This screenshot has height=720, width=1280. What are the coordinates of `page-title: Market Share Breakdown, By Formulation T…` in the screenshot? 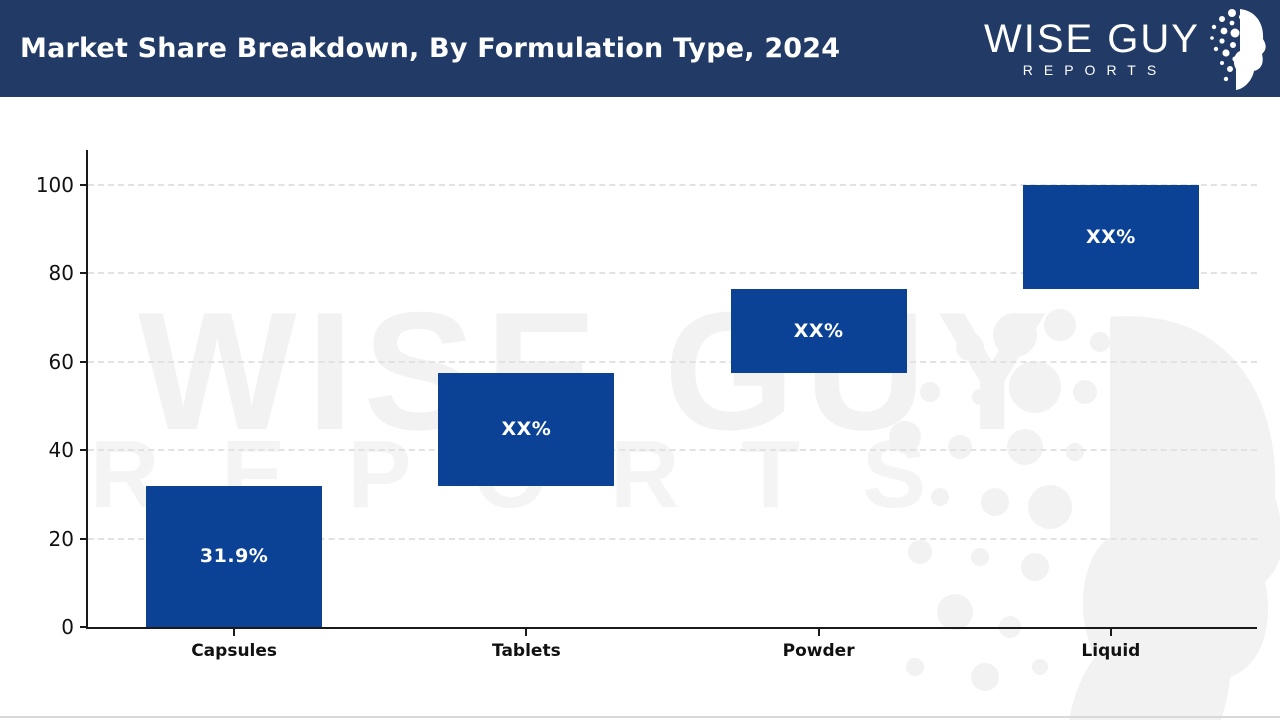 It's located at (430, 48).